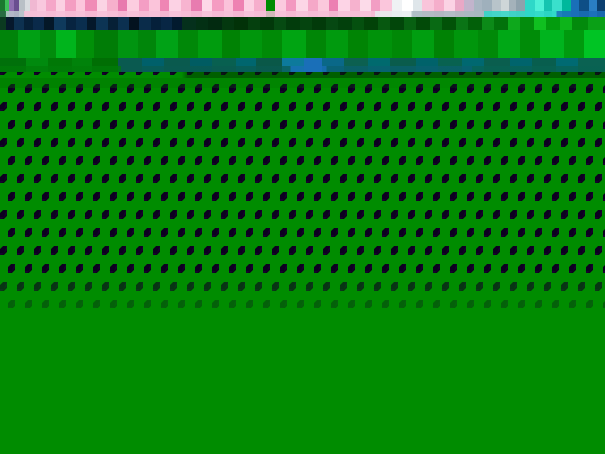 The width and height of the screenshot is (605, 454). I want to click on pink-noise-band, so click(302, 8).